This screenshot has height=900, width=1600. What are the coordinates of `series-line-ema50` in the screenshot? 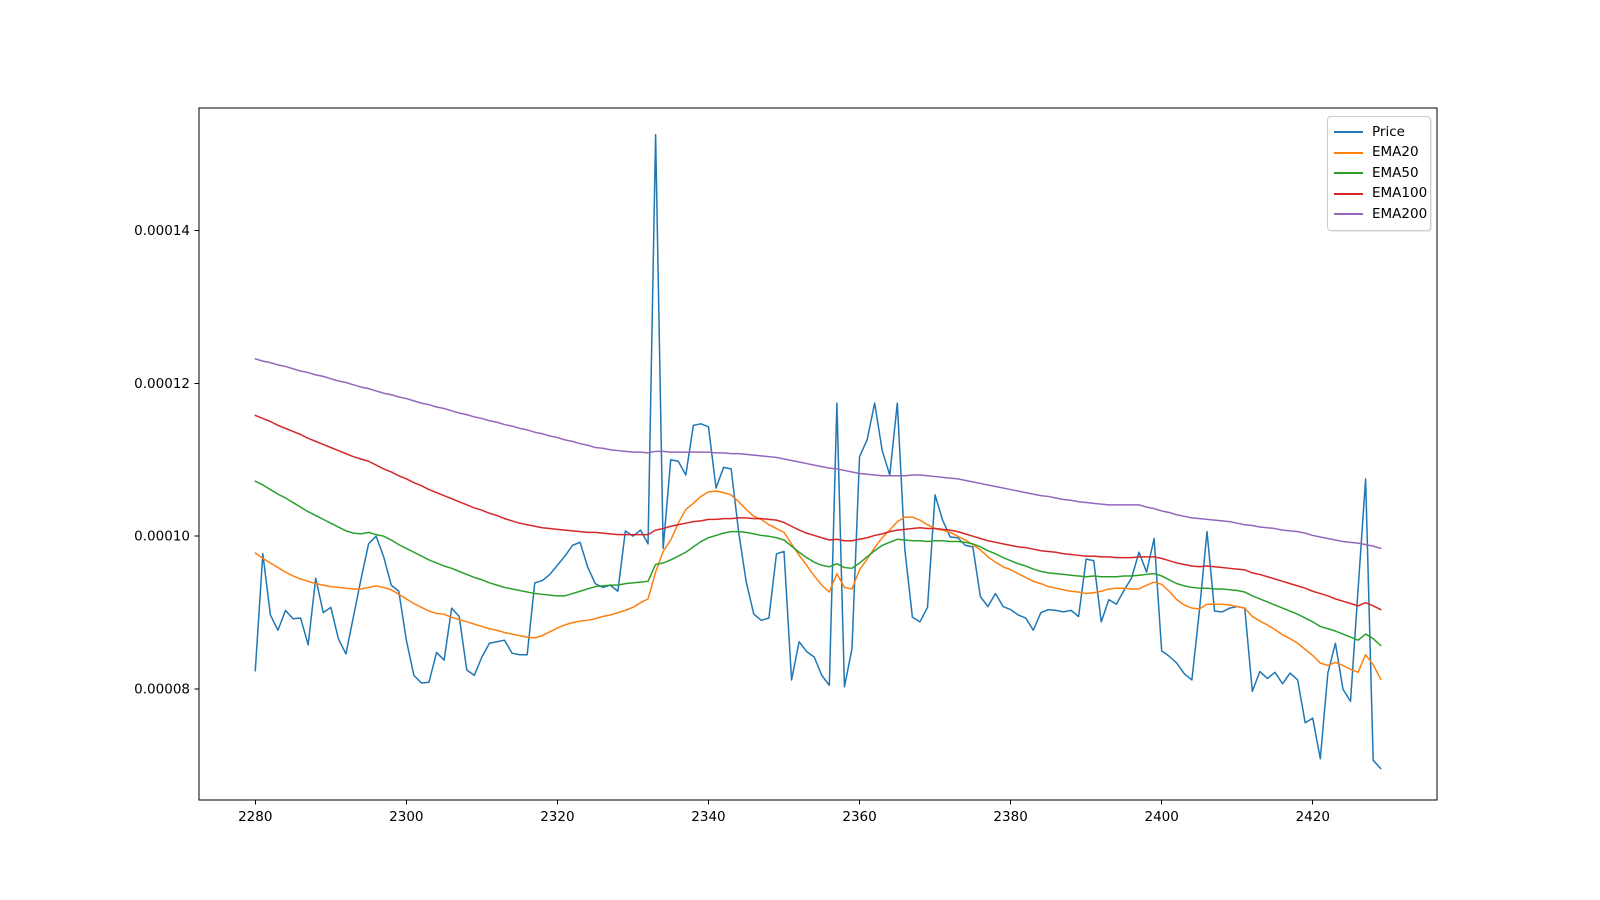 It's located at (818, 563).